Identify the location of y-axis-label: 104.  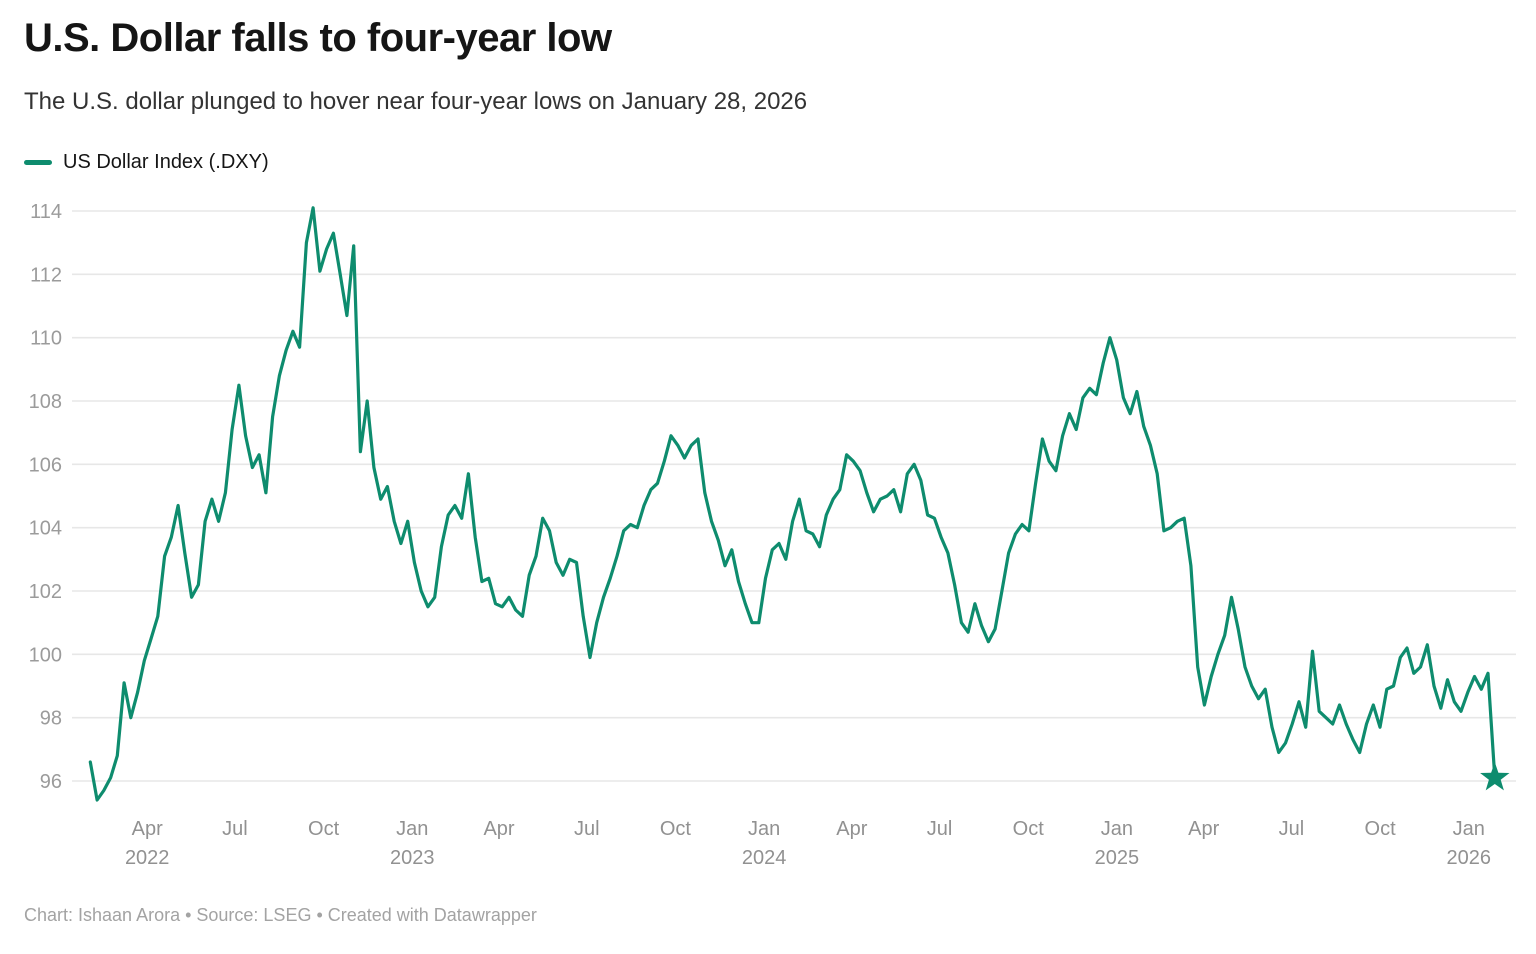
(45, 529).